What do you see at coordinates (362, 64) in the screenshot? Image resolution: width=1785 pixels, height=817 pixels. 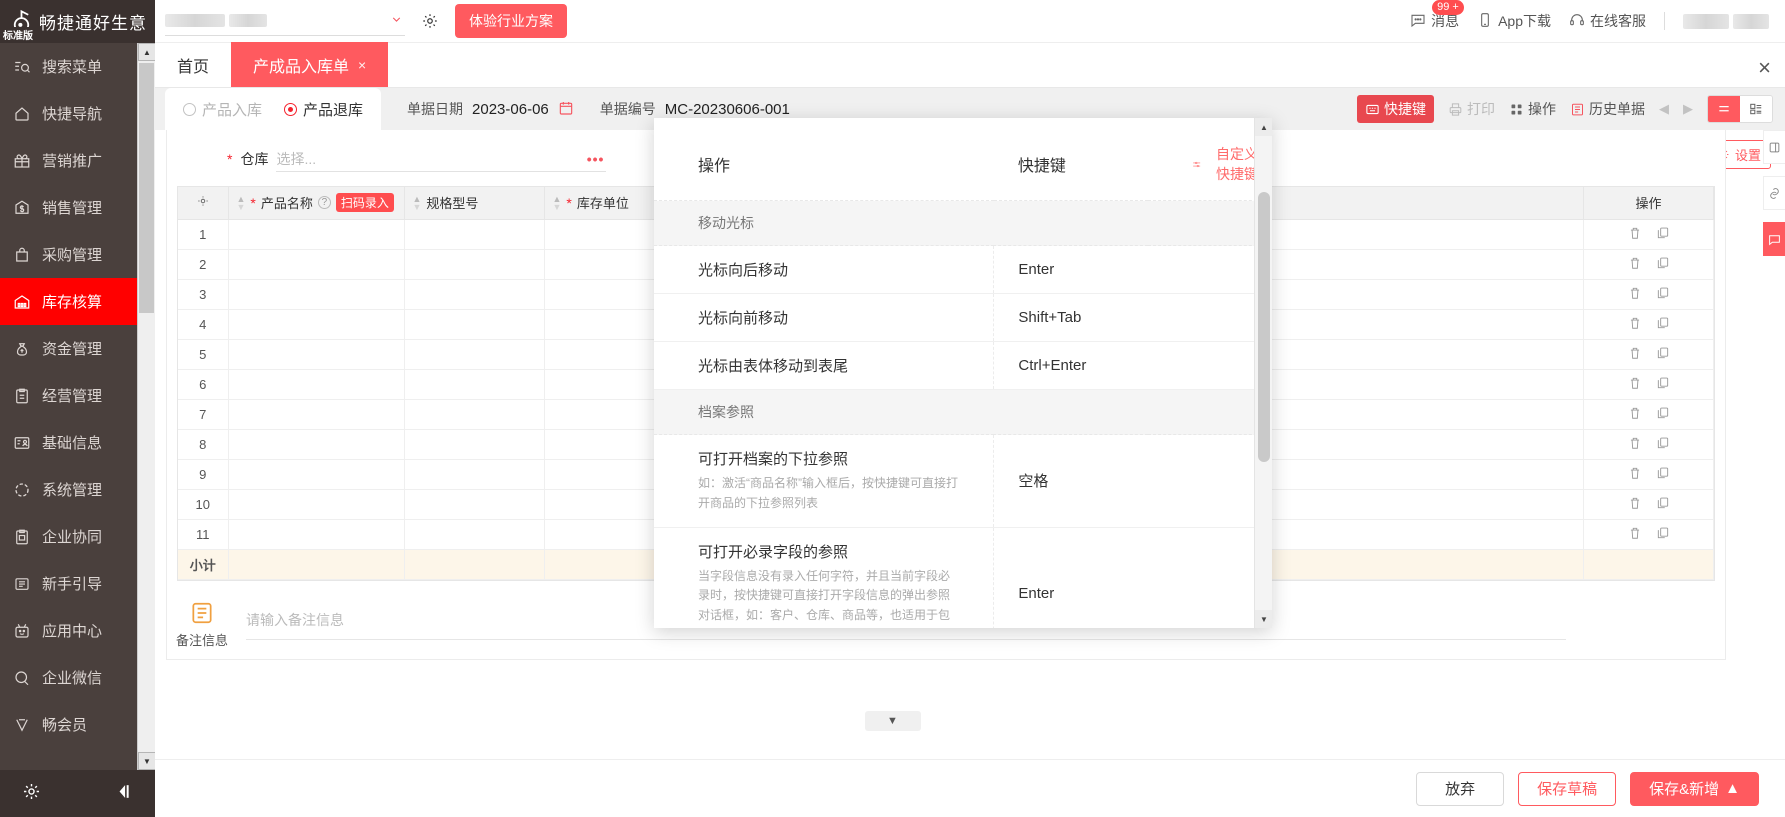 I see `close-icon: ×` at bounding box center [362, 64].